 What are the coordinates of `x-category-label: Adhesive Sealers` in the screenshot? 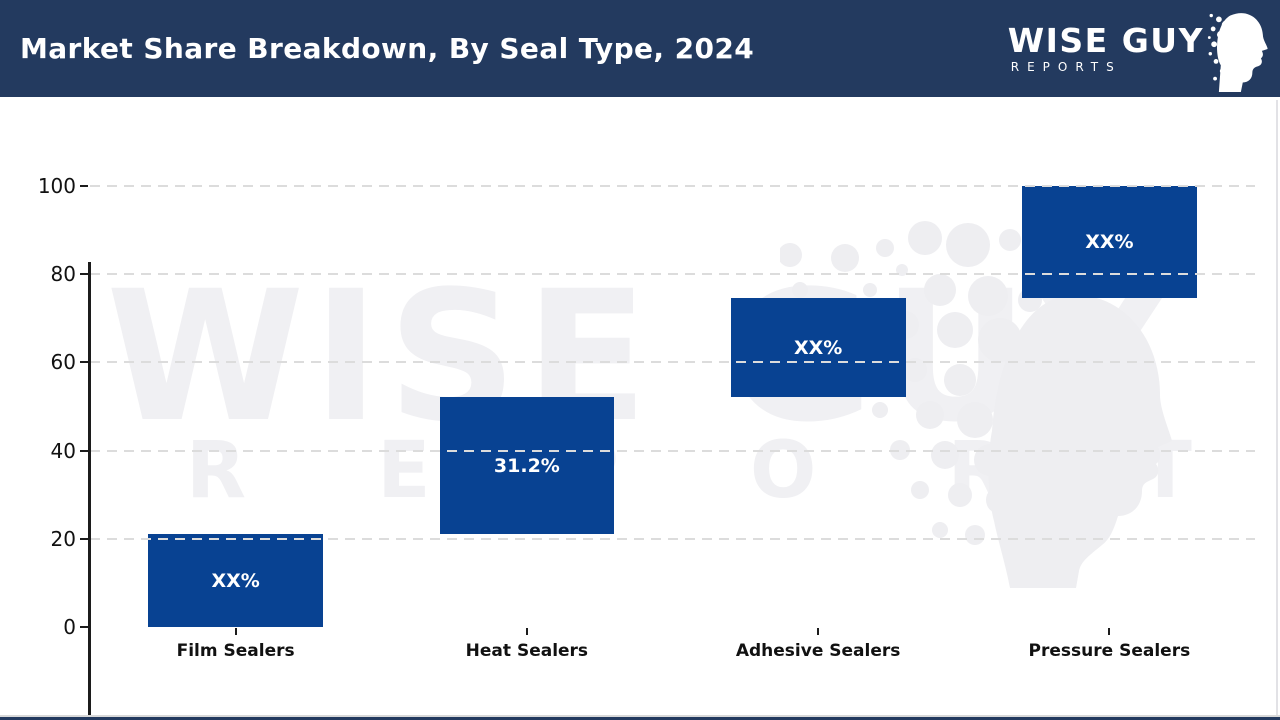 It's located at (818, 651).